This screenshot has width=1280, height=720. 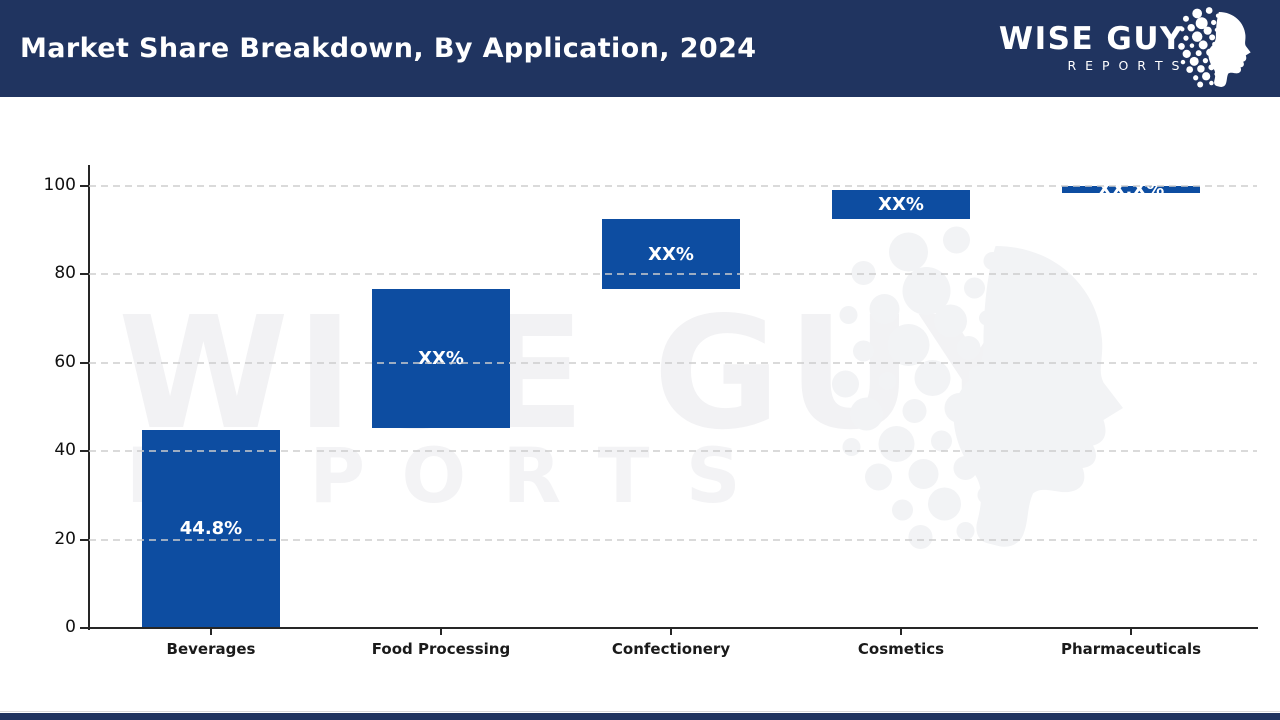 I want to click on y-tick-label: 40, so click(x=65, y=450).